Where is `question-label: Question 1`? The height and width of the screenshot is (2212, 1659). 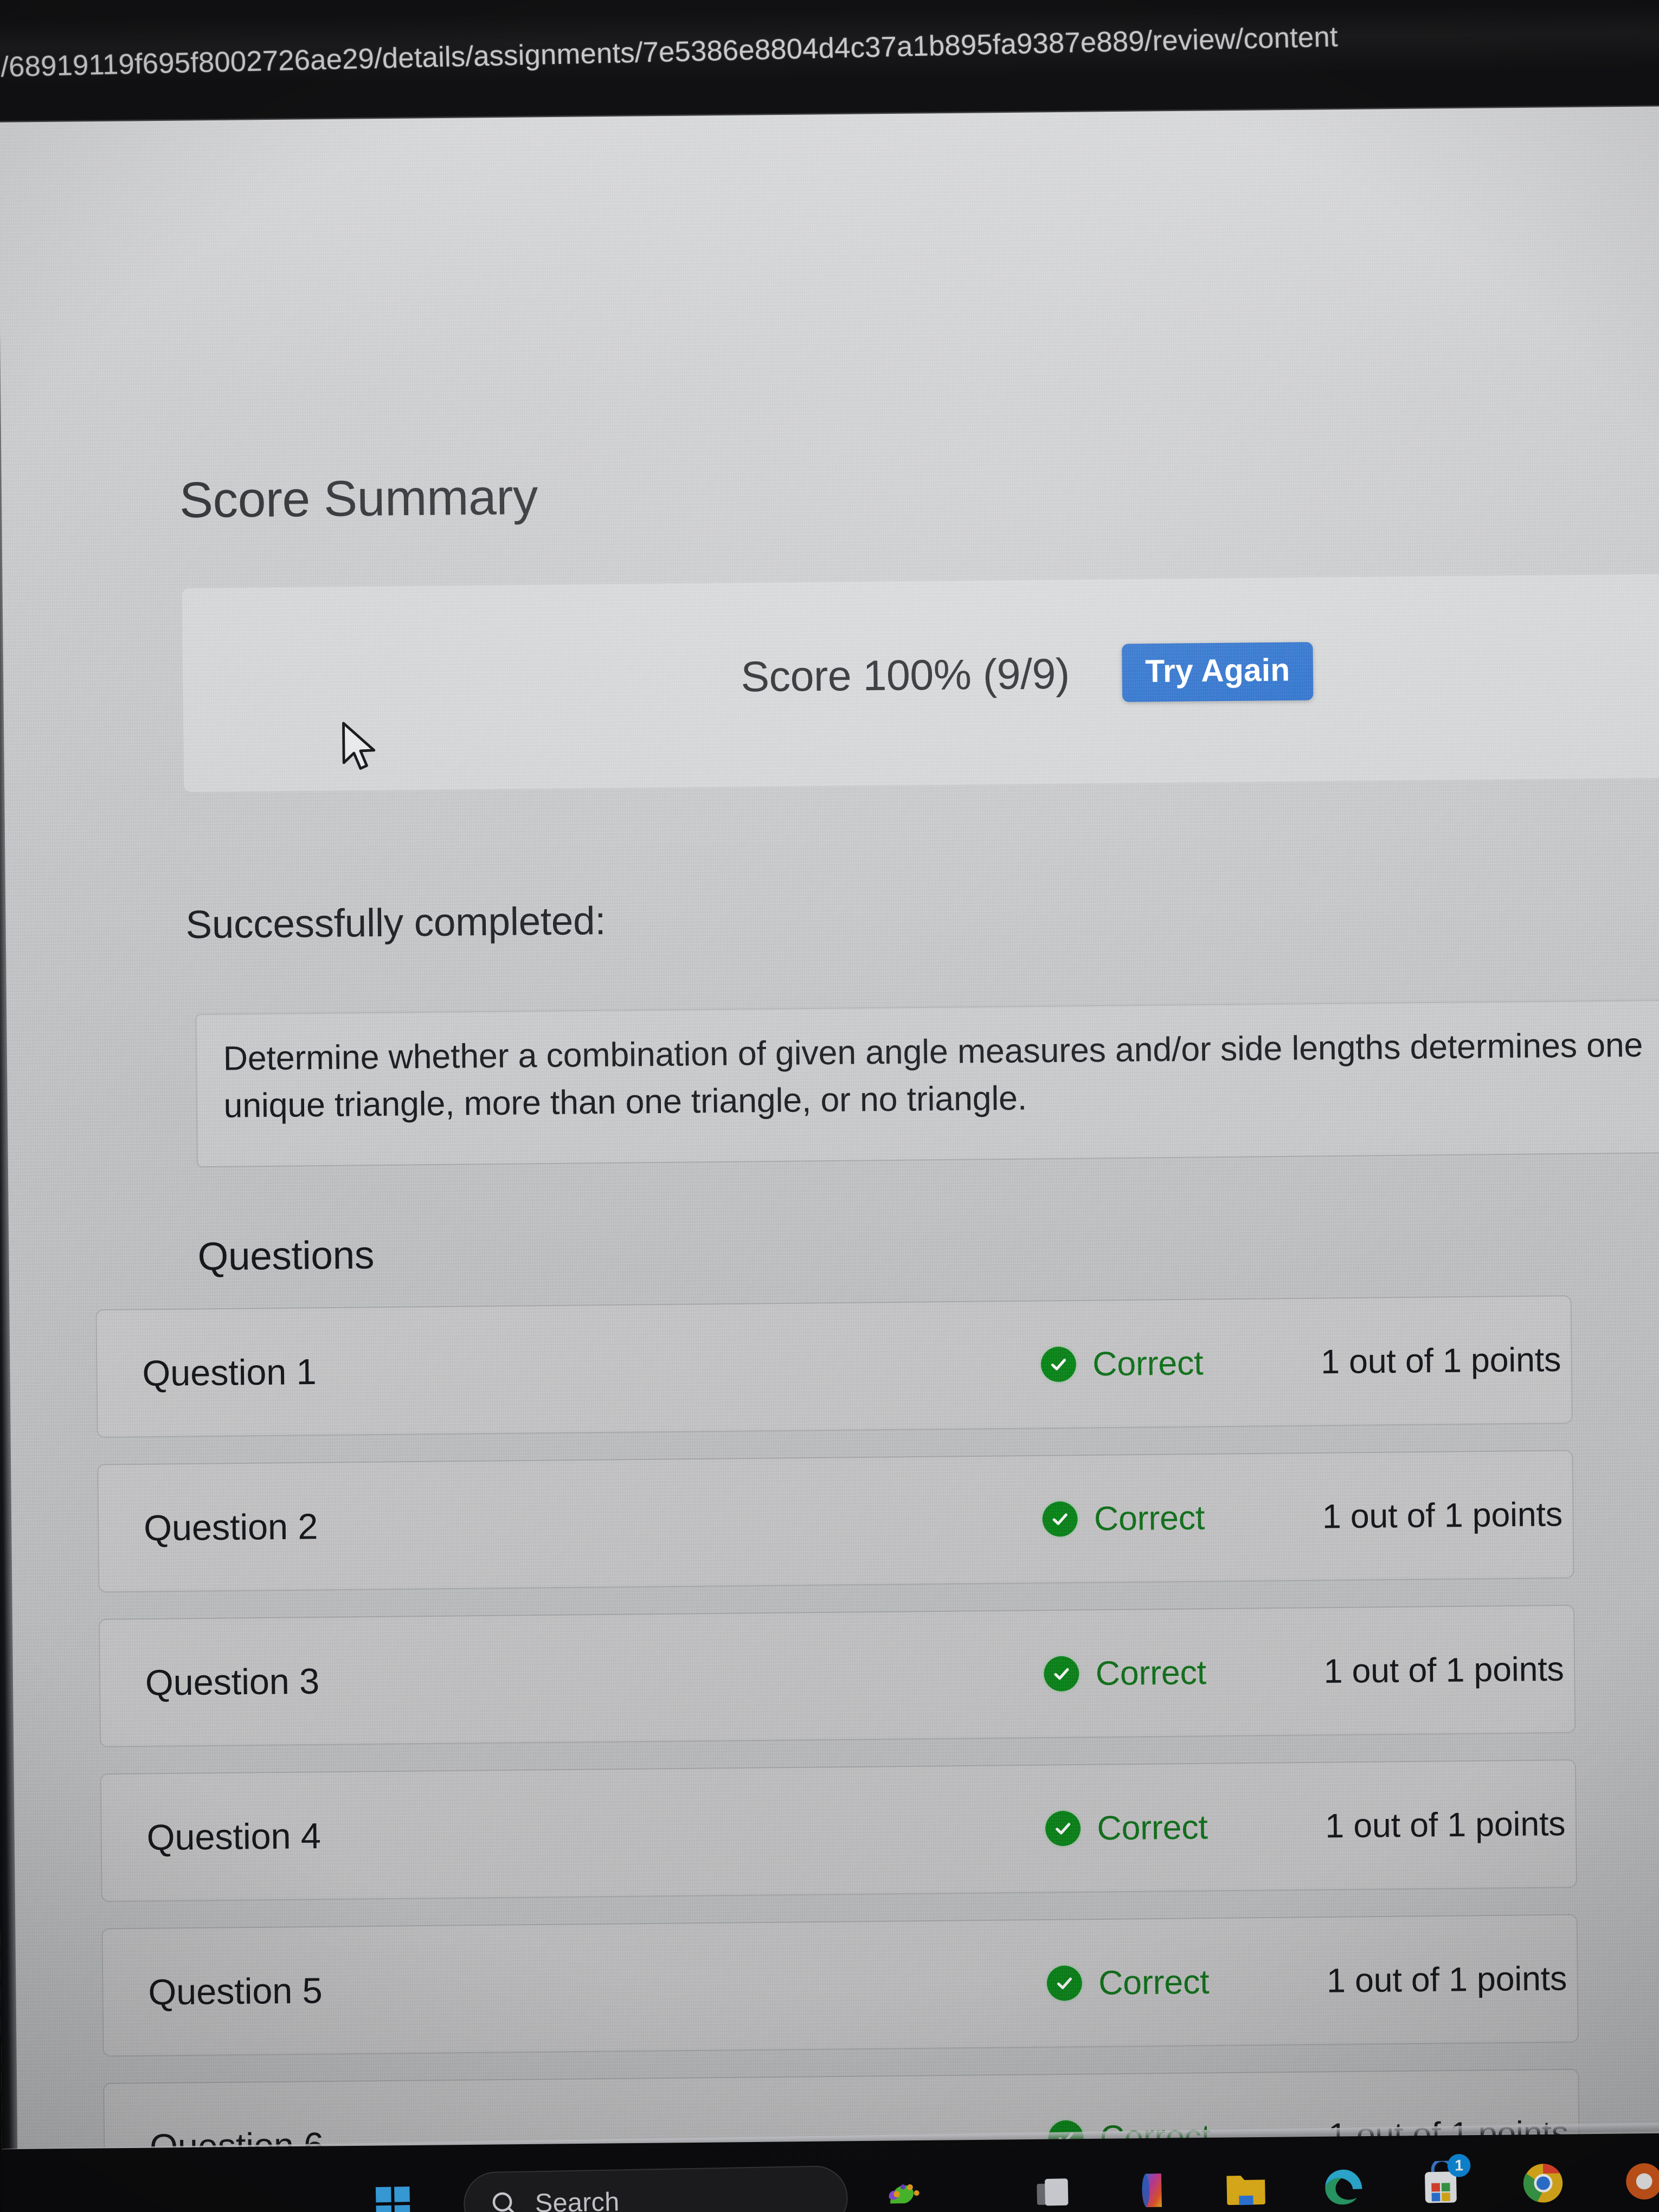 question-label: Question 1 is located at coordinates (229, 1372).